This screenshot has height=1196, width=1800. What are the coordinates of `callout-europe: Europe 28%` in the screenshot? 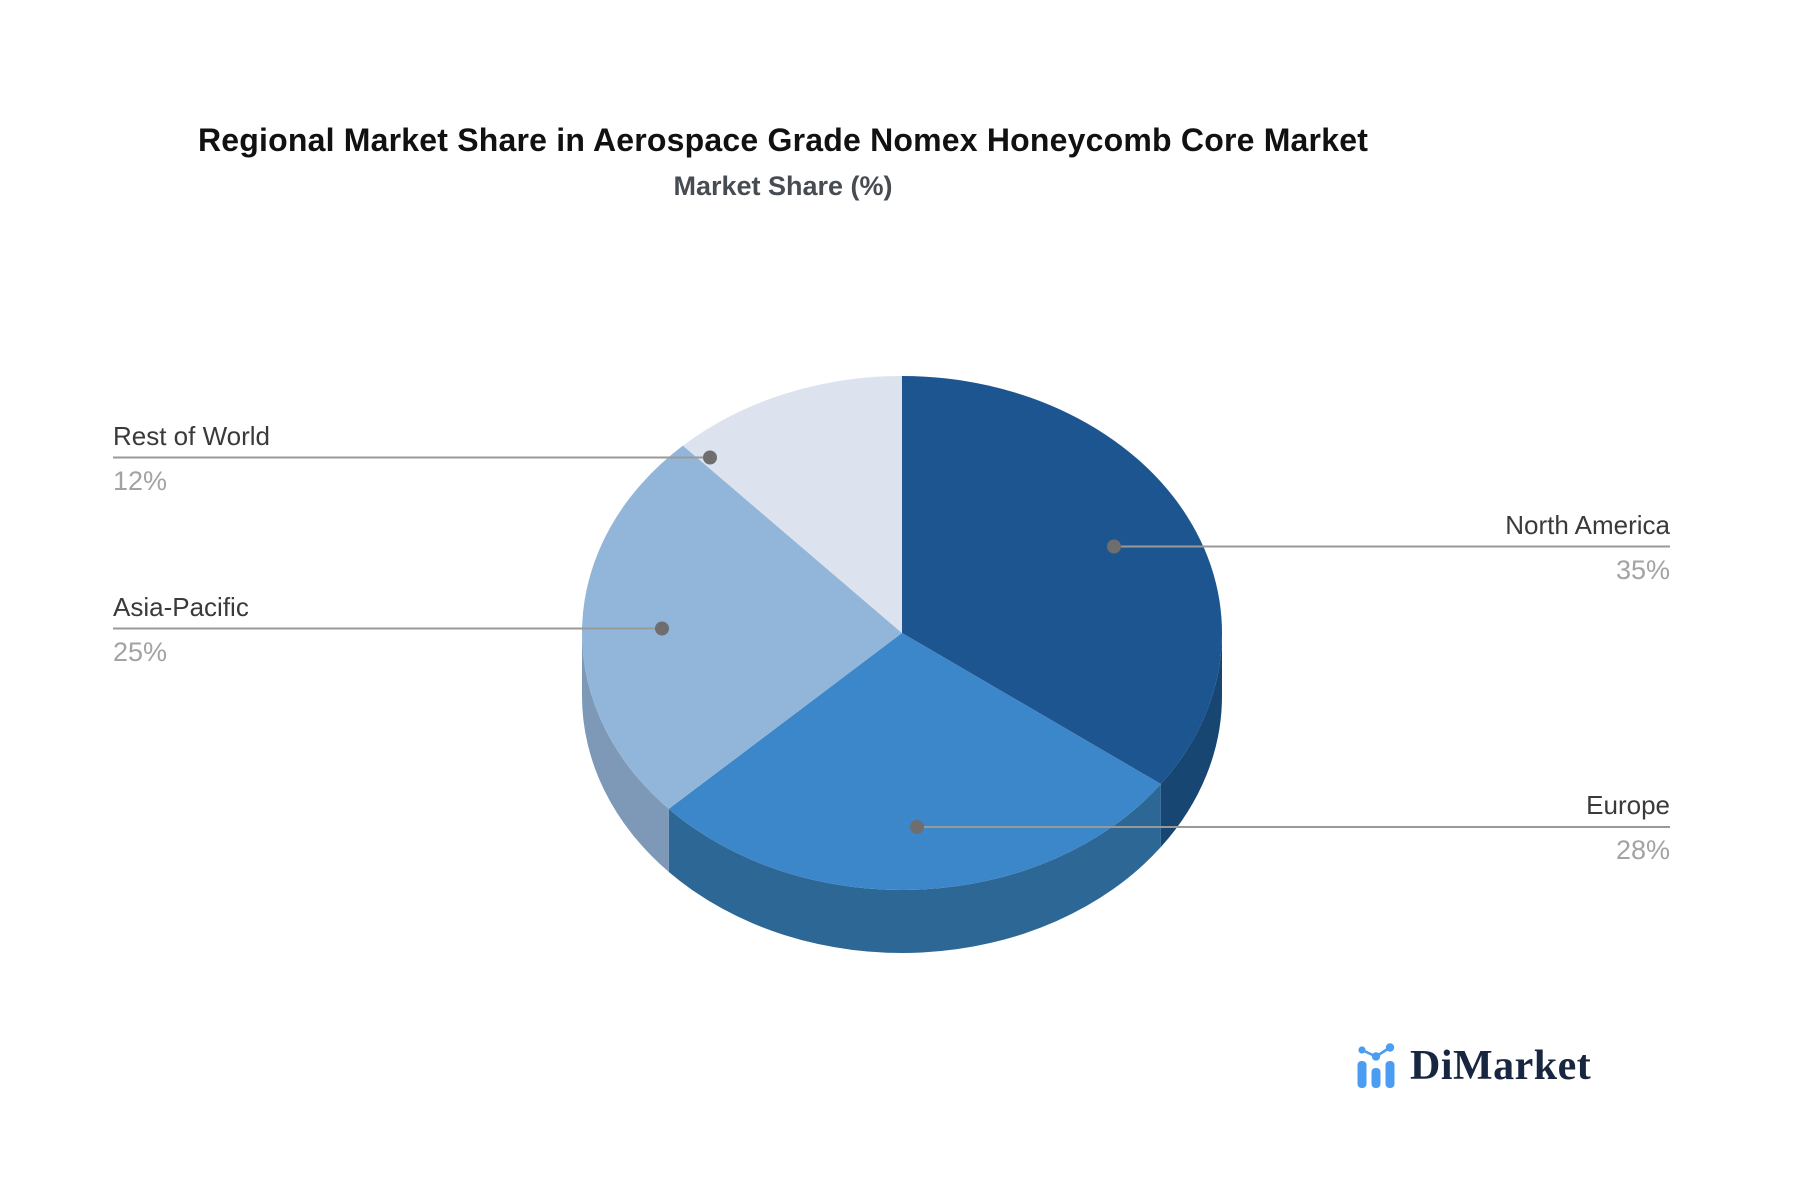 It's located at (1290, 827).